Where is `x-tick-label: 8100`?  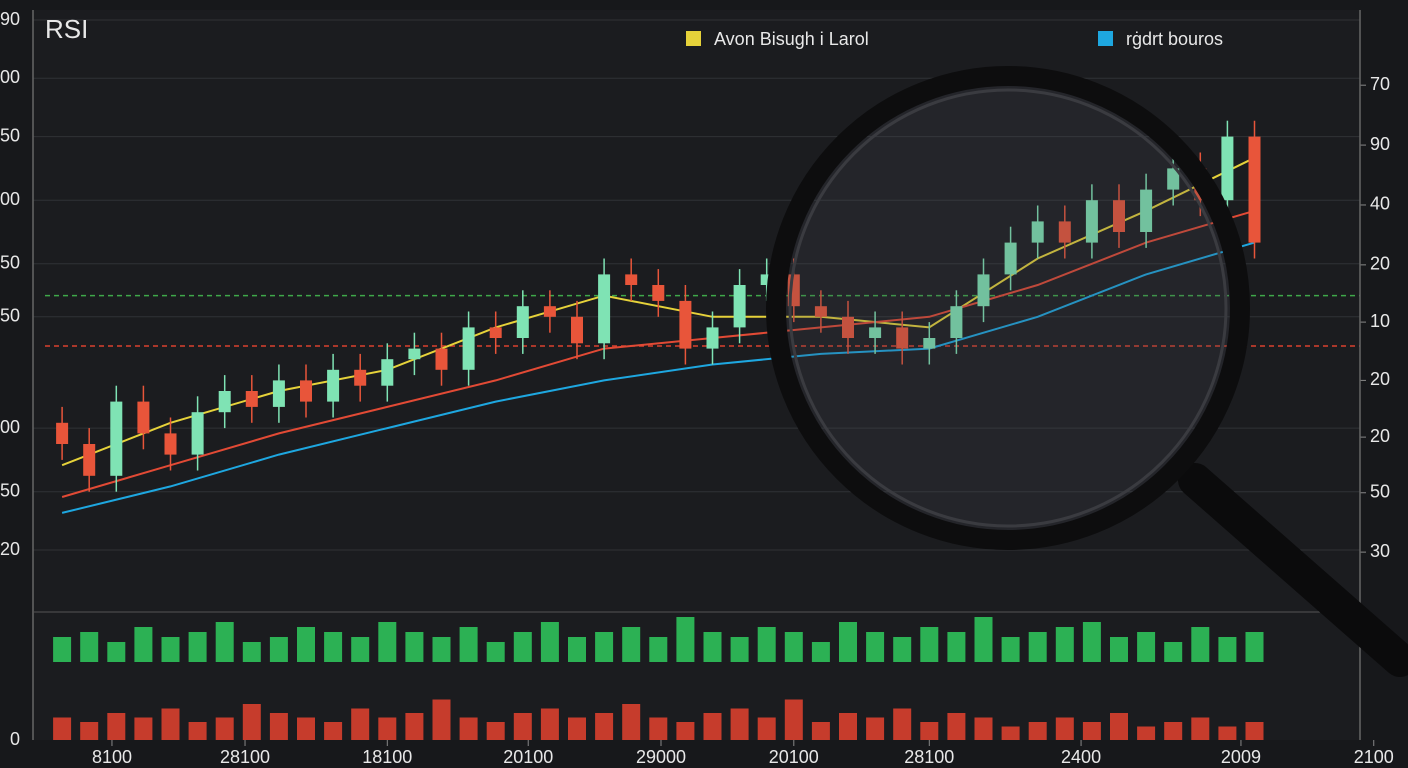 x-tick-label: 8100 is located at coordinates (112, 757).